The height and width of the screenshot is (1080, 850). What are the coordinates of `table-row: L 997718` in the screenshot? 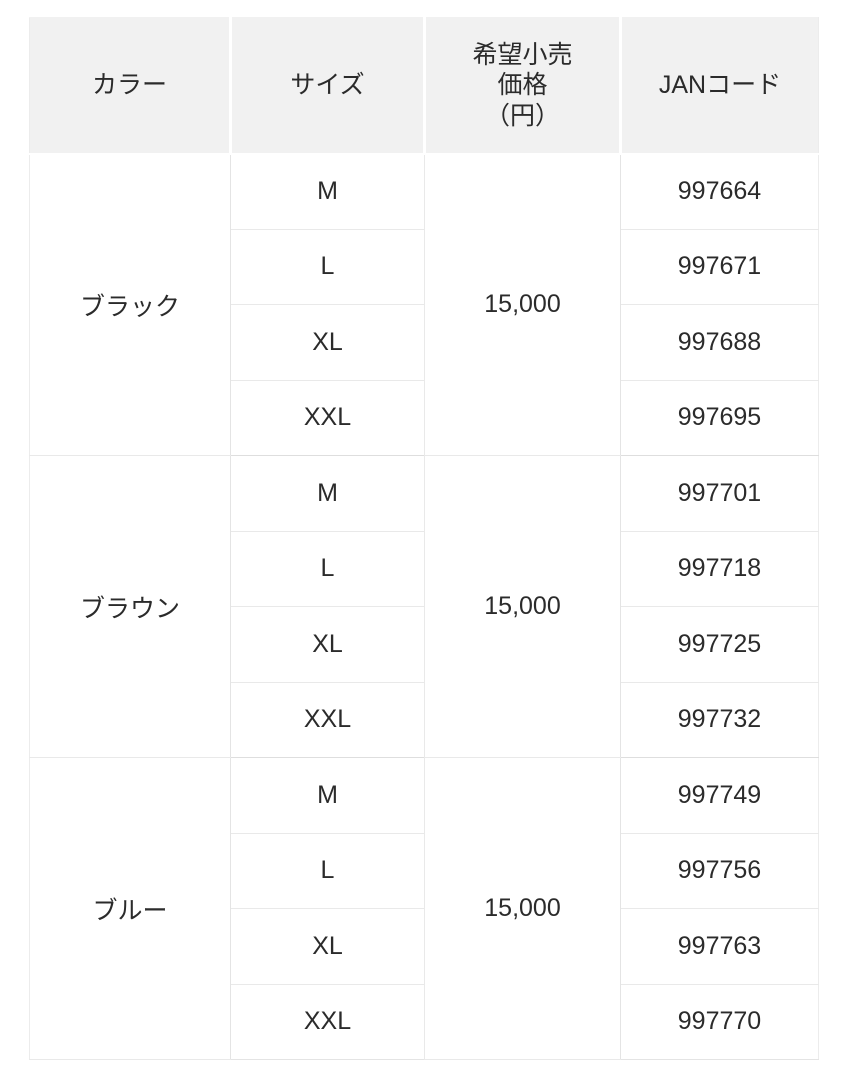 It's located at (424, 569).